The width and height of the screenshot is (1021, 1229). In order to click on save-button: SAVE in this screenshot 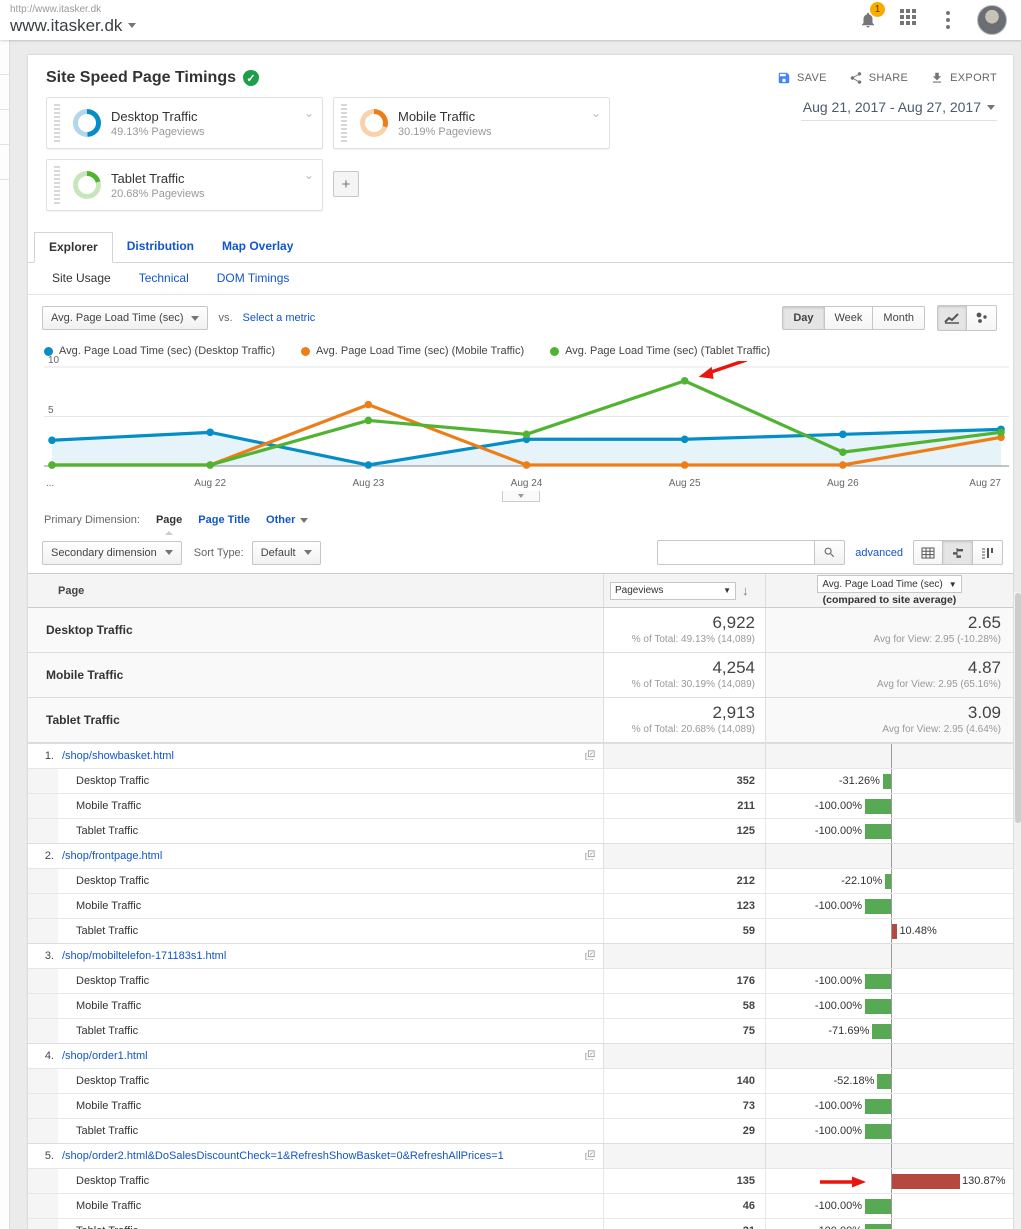, I will do `click(802, 78)`.